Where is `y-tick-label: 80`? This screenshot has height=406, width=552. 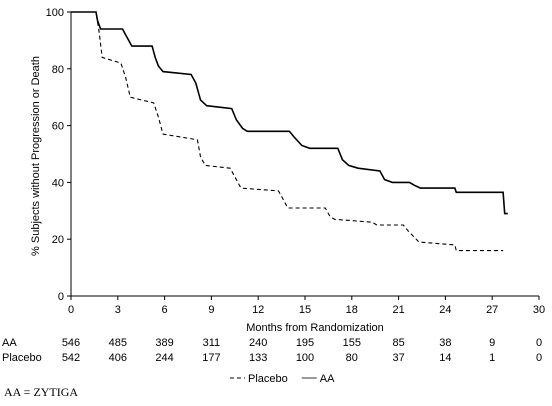 y-tick-label: 80 is located at coordinates (58, 70).